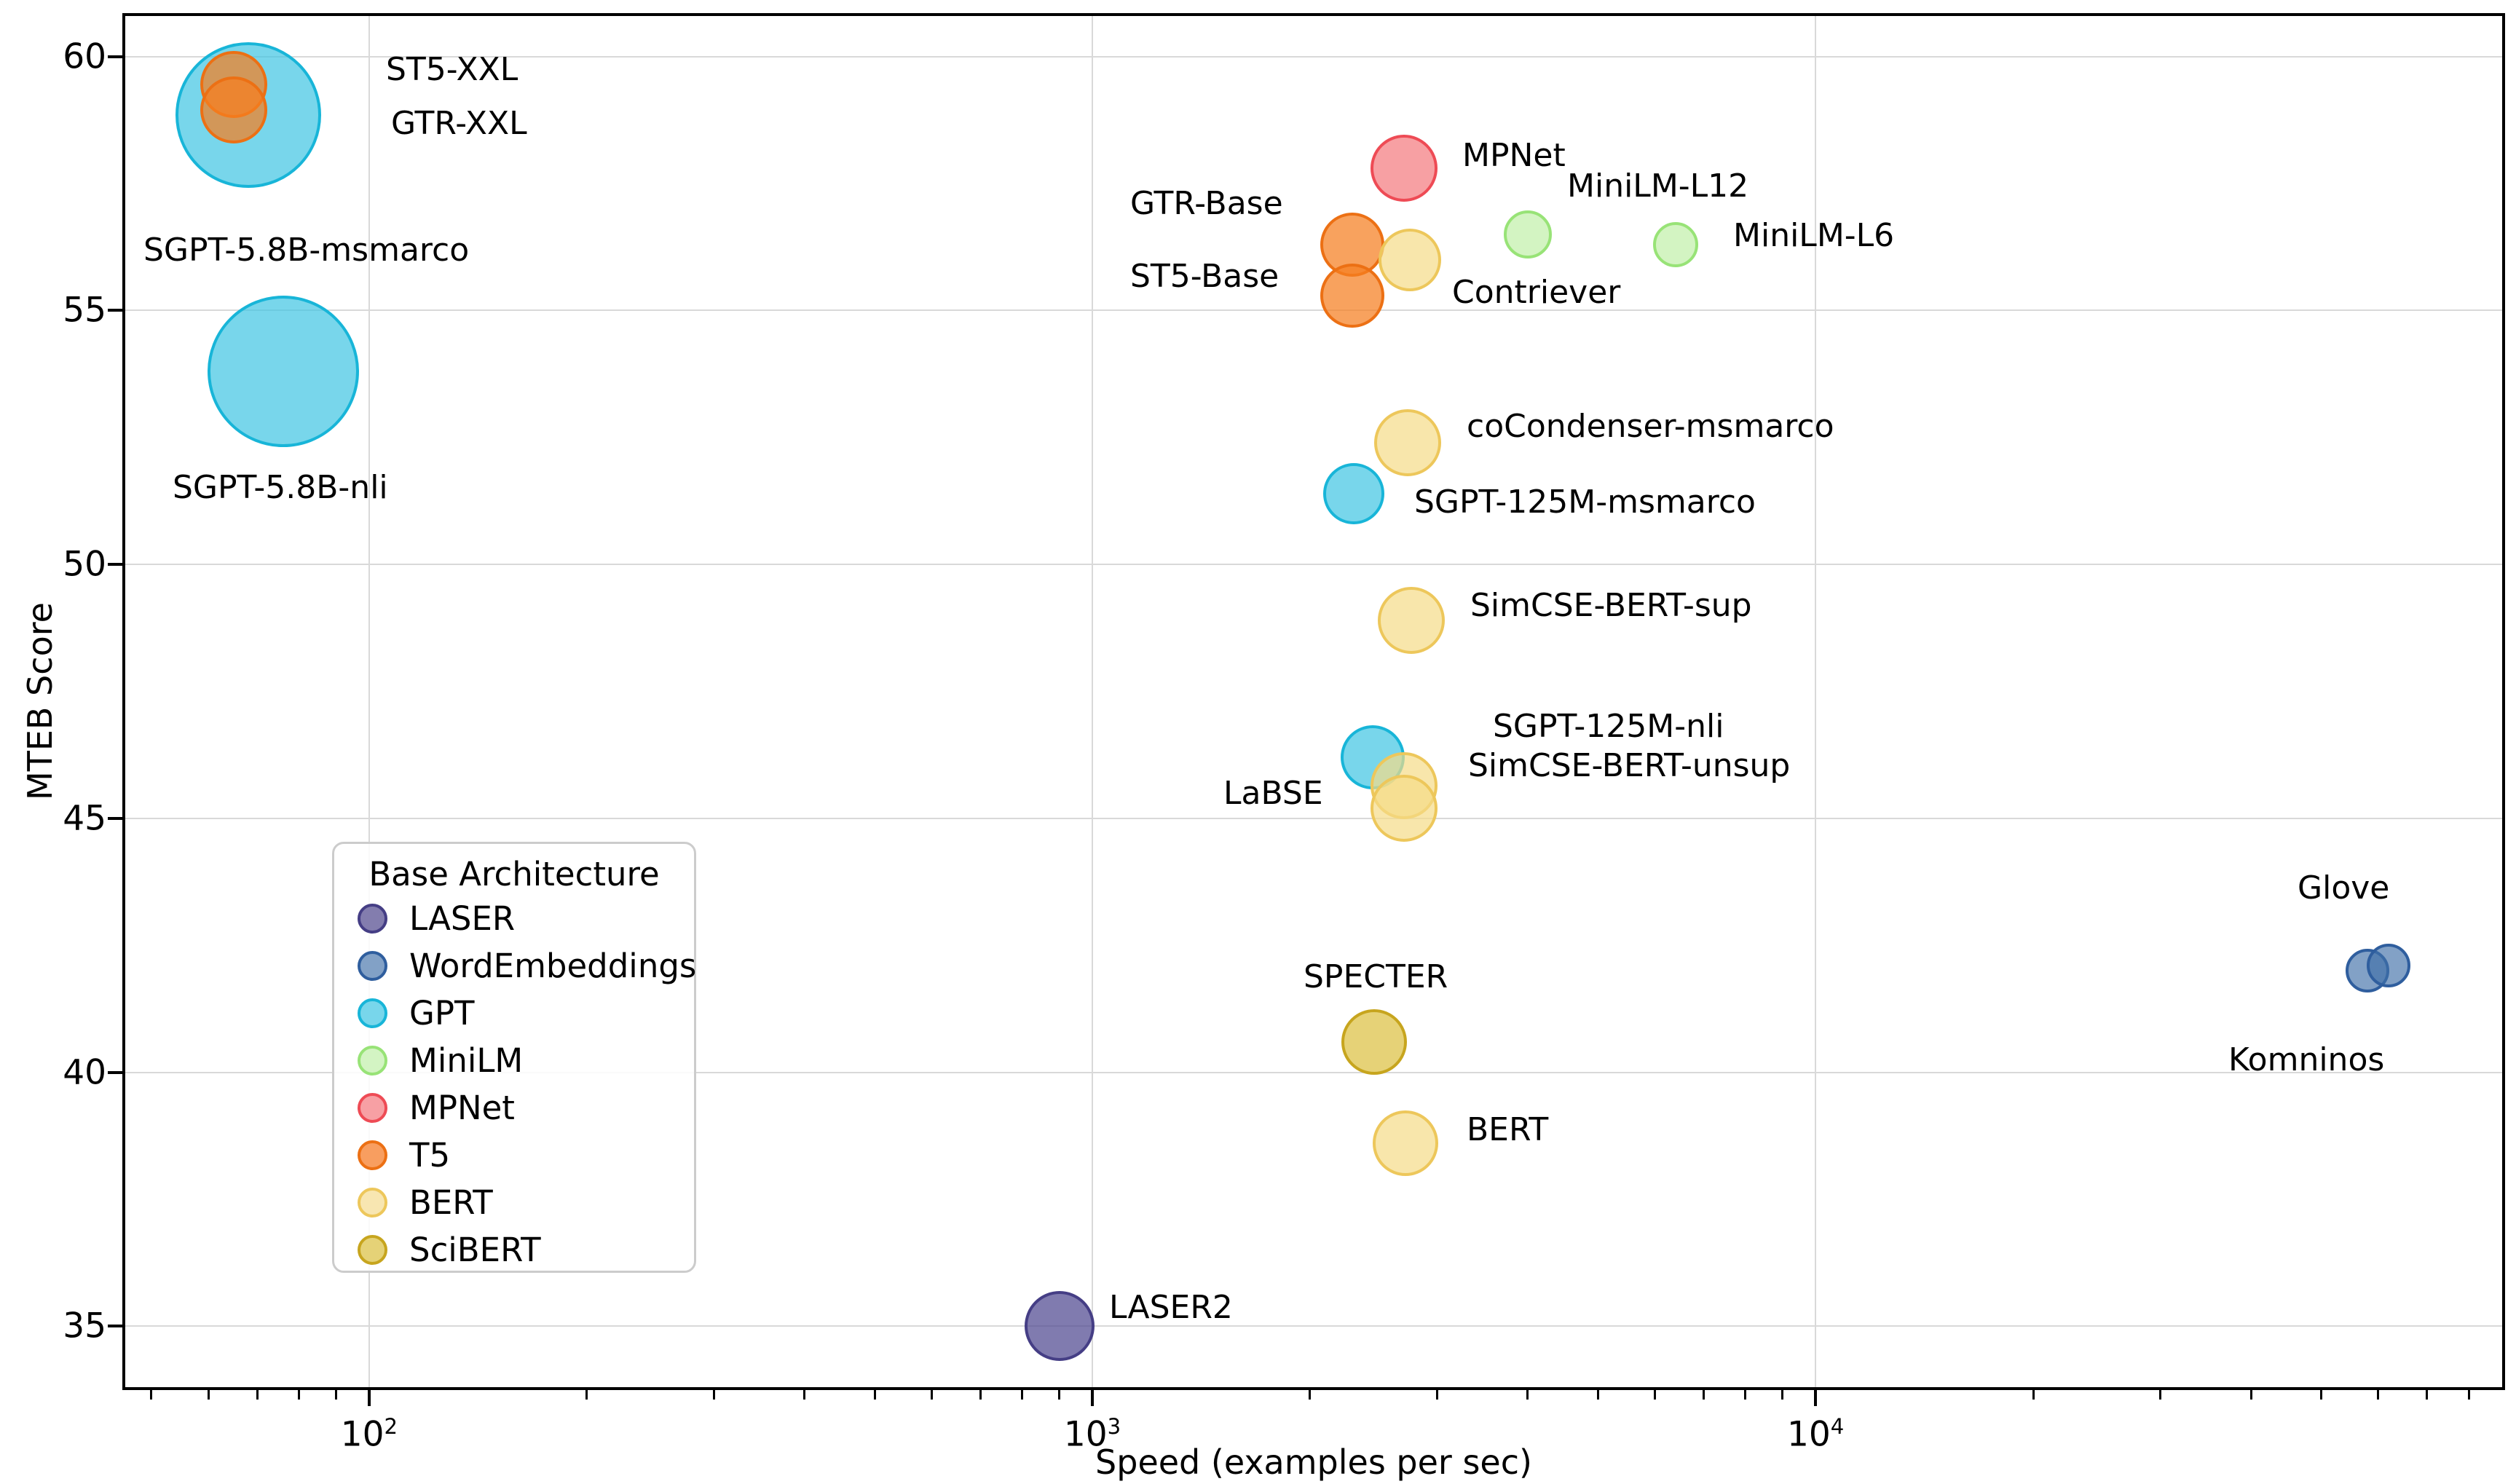 Image resolution: width=2516 pixels, height=1484 pixels. Describe the element at coordinates (1508, 1129) in the screenshot. I see `label-BERT: BERT` at that location.